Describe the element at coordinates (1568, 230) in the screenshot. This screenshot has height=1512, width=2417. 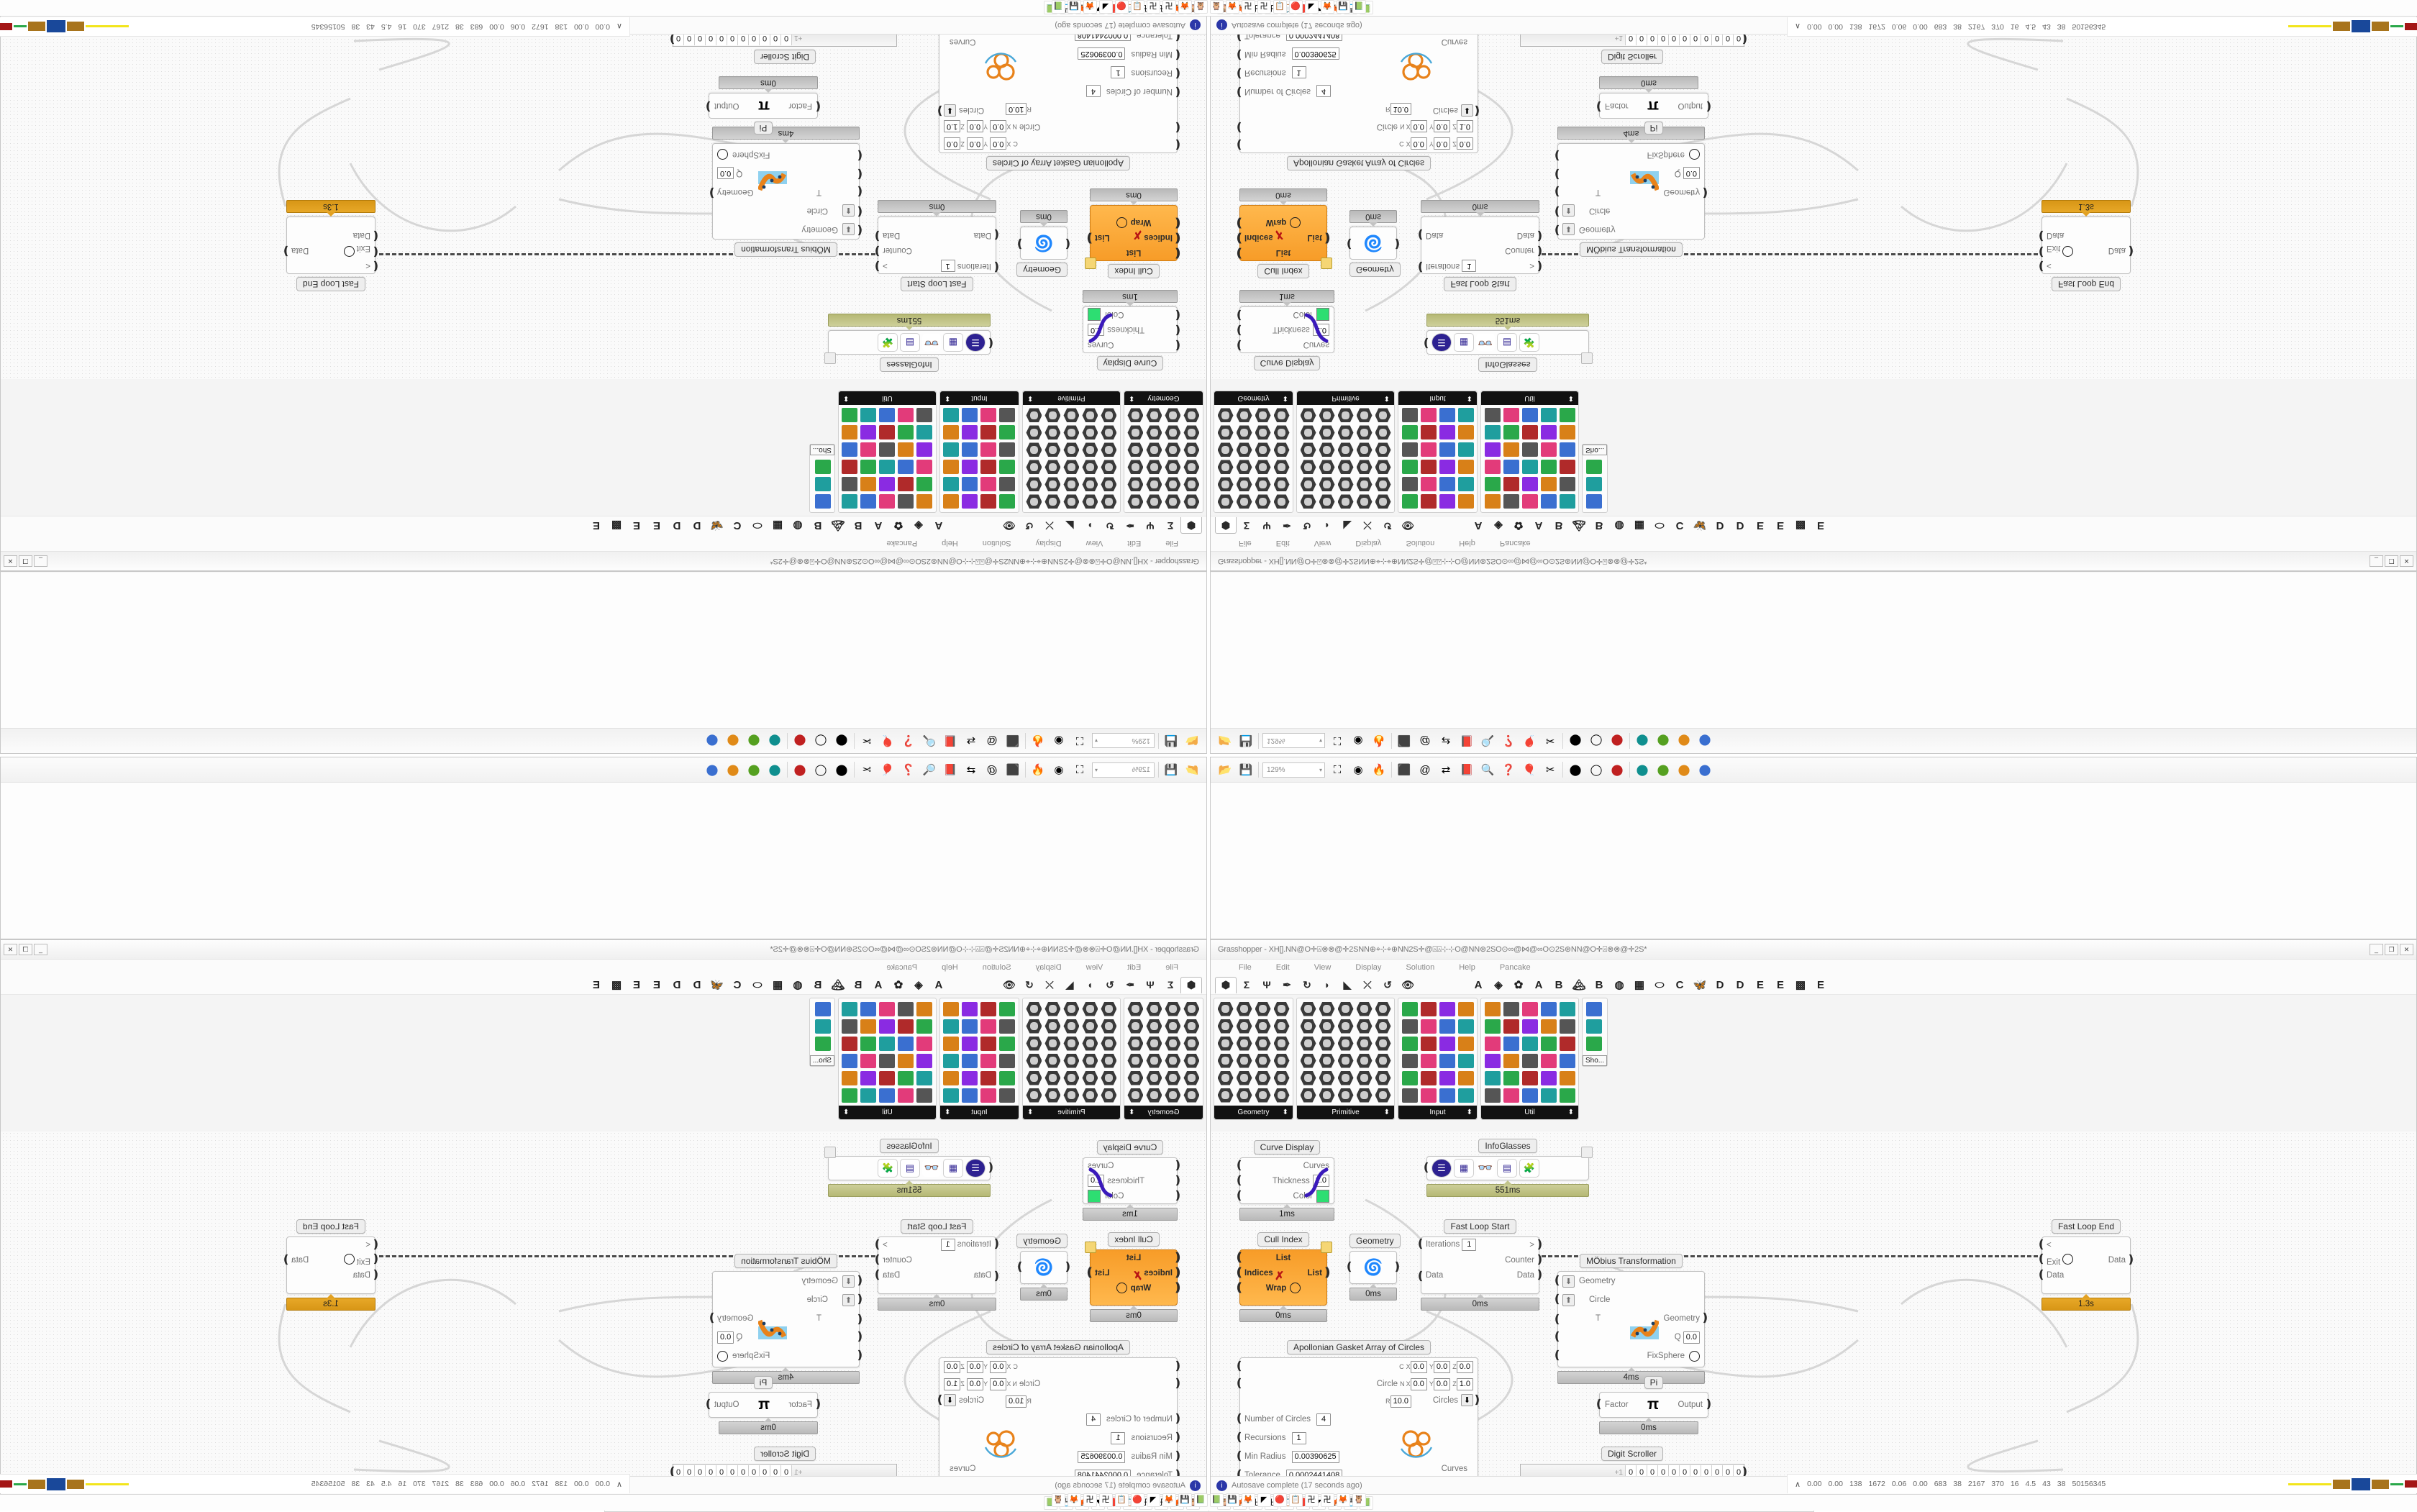
I see `arrow-down-icon: ⬇` at that location.